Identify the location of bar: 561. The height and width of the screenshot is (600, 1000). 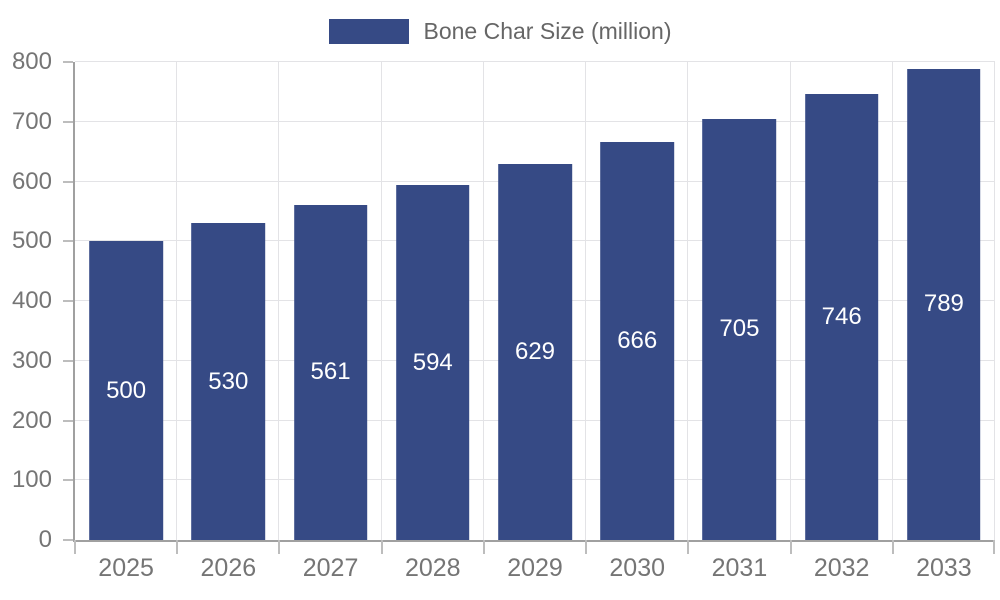
(330, 372).